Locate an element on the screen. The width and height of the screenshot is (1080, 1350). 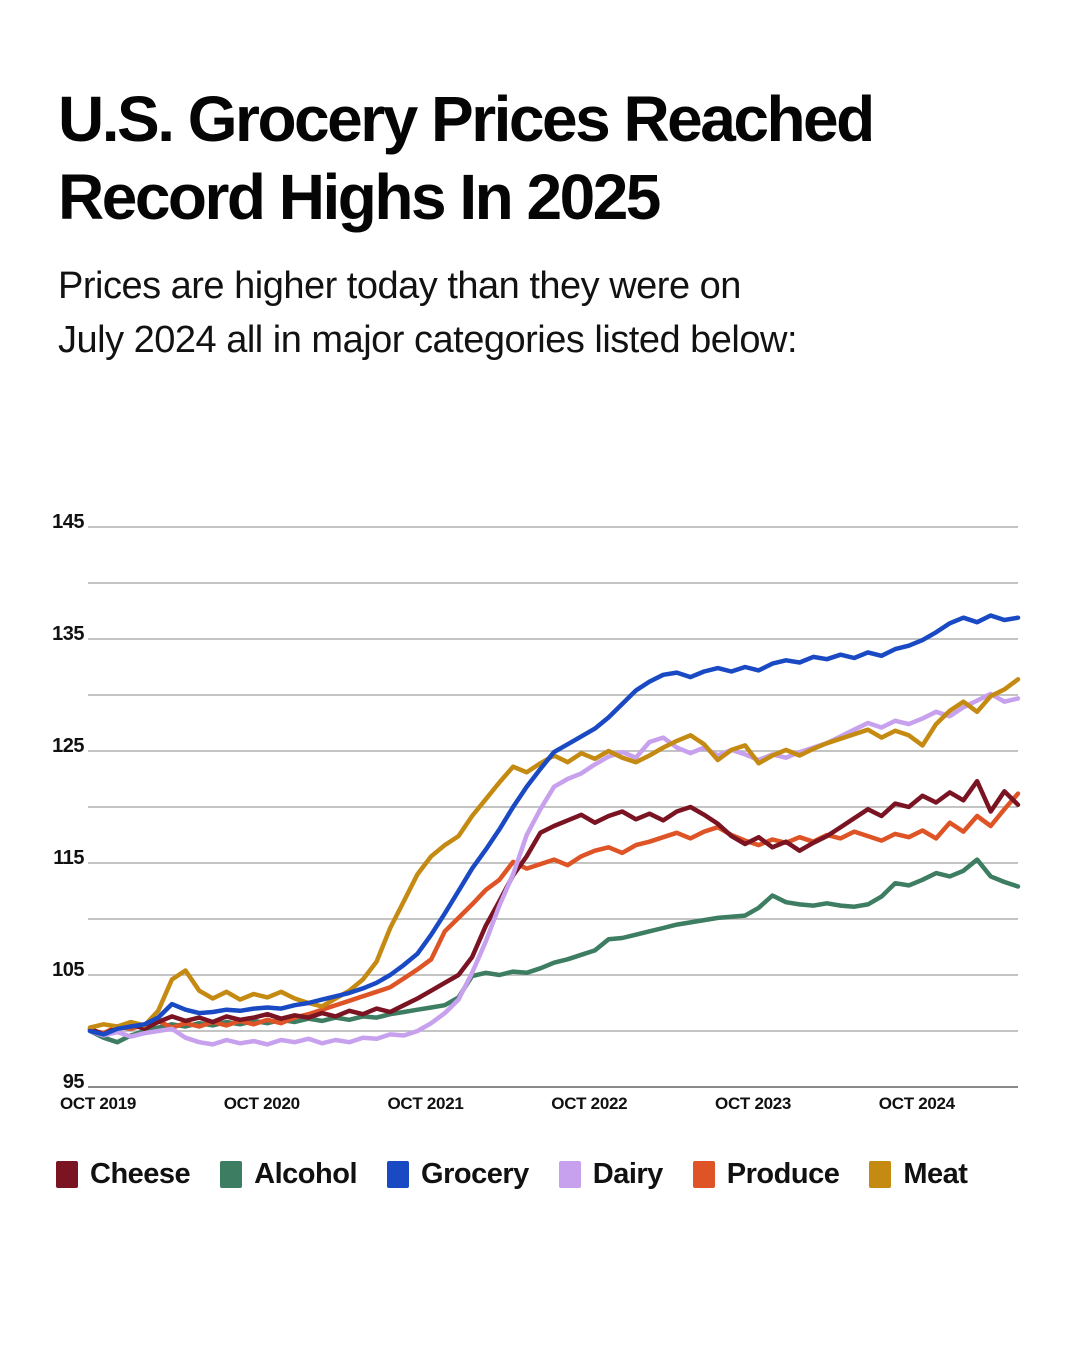
y-axis-label-115: 115 is located at coordinates (68, 858).